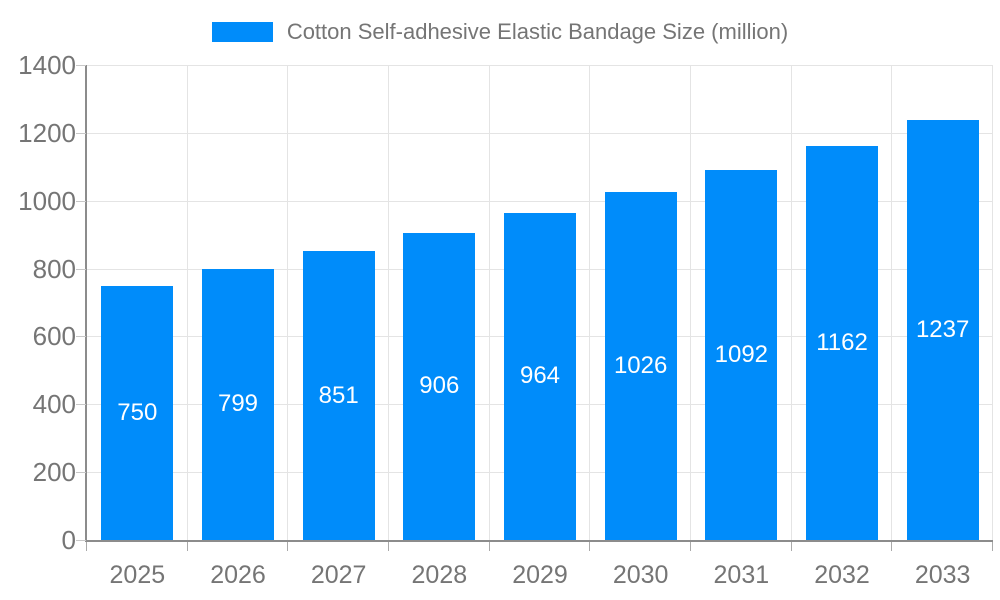  What do you see at coordinates (238, 575) in the screenshot?
I see `x-axis-tick-label: 2026` at bounding box center [238, 575].